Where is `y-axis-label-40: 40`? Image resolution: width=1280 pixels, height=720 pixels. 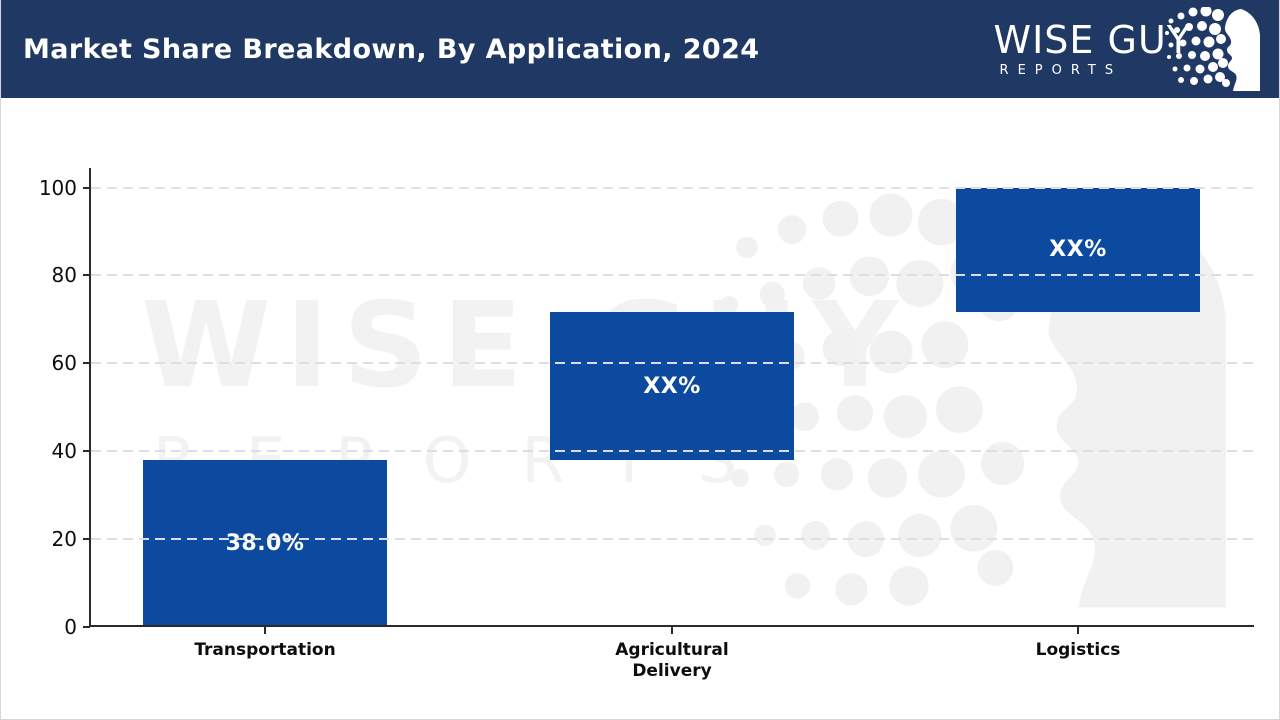 y-axis-label-40: 40 is located at coordinates (64, 451).